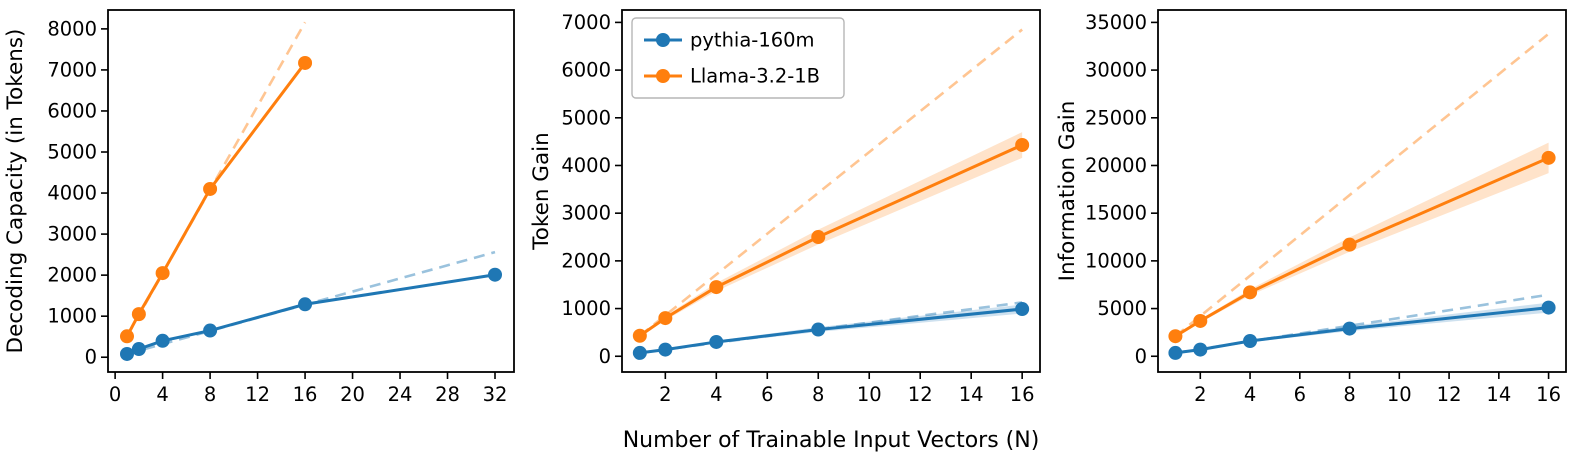  Describe the element at coordinates (831, 234) in the screenshot. I see `confidence-band` at that location.